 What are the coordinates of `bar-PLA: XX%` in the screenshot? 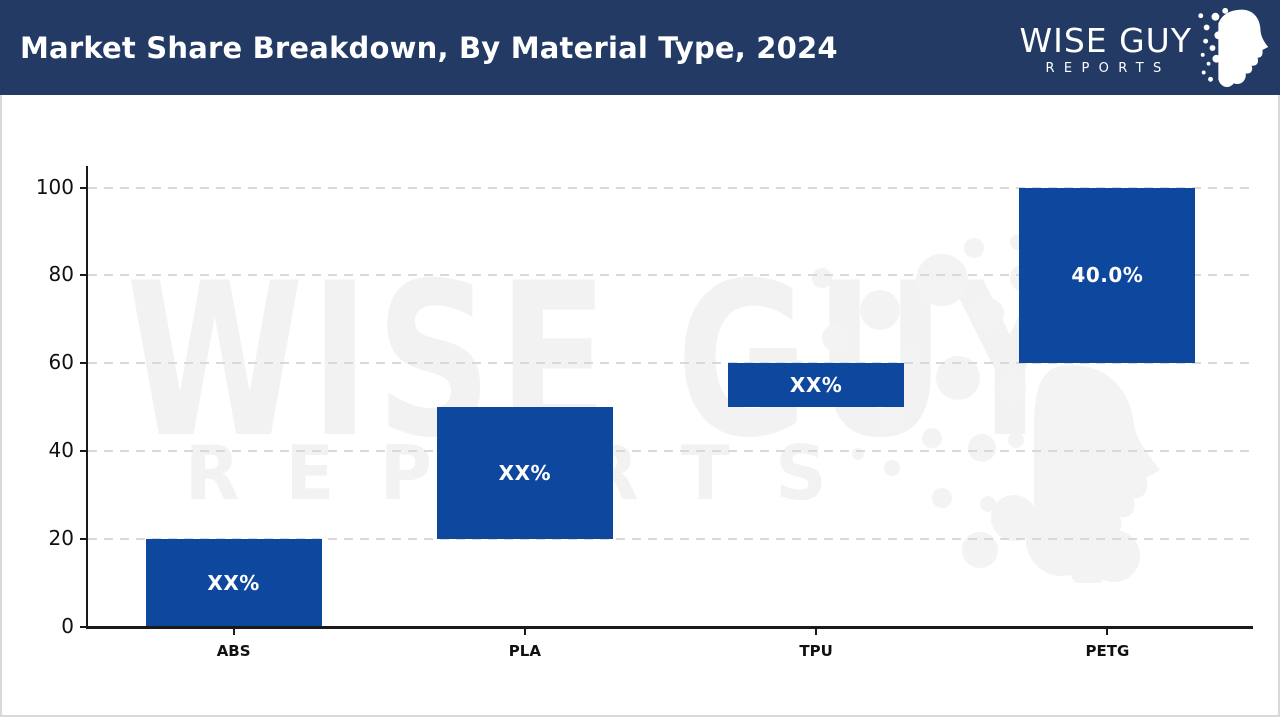 It's located at (524, 473).